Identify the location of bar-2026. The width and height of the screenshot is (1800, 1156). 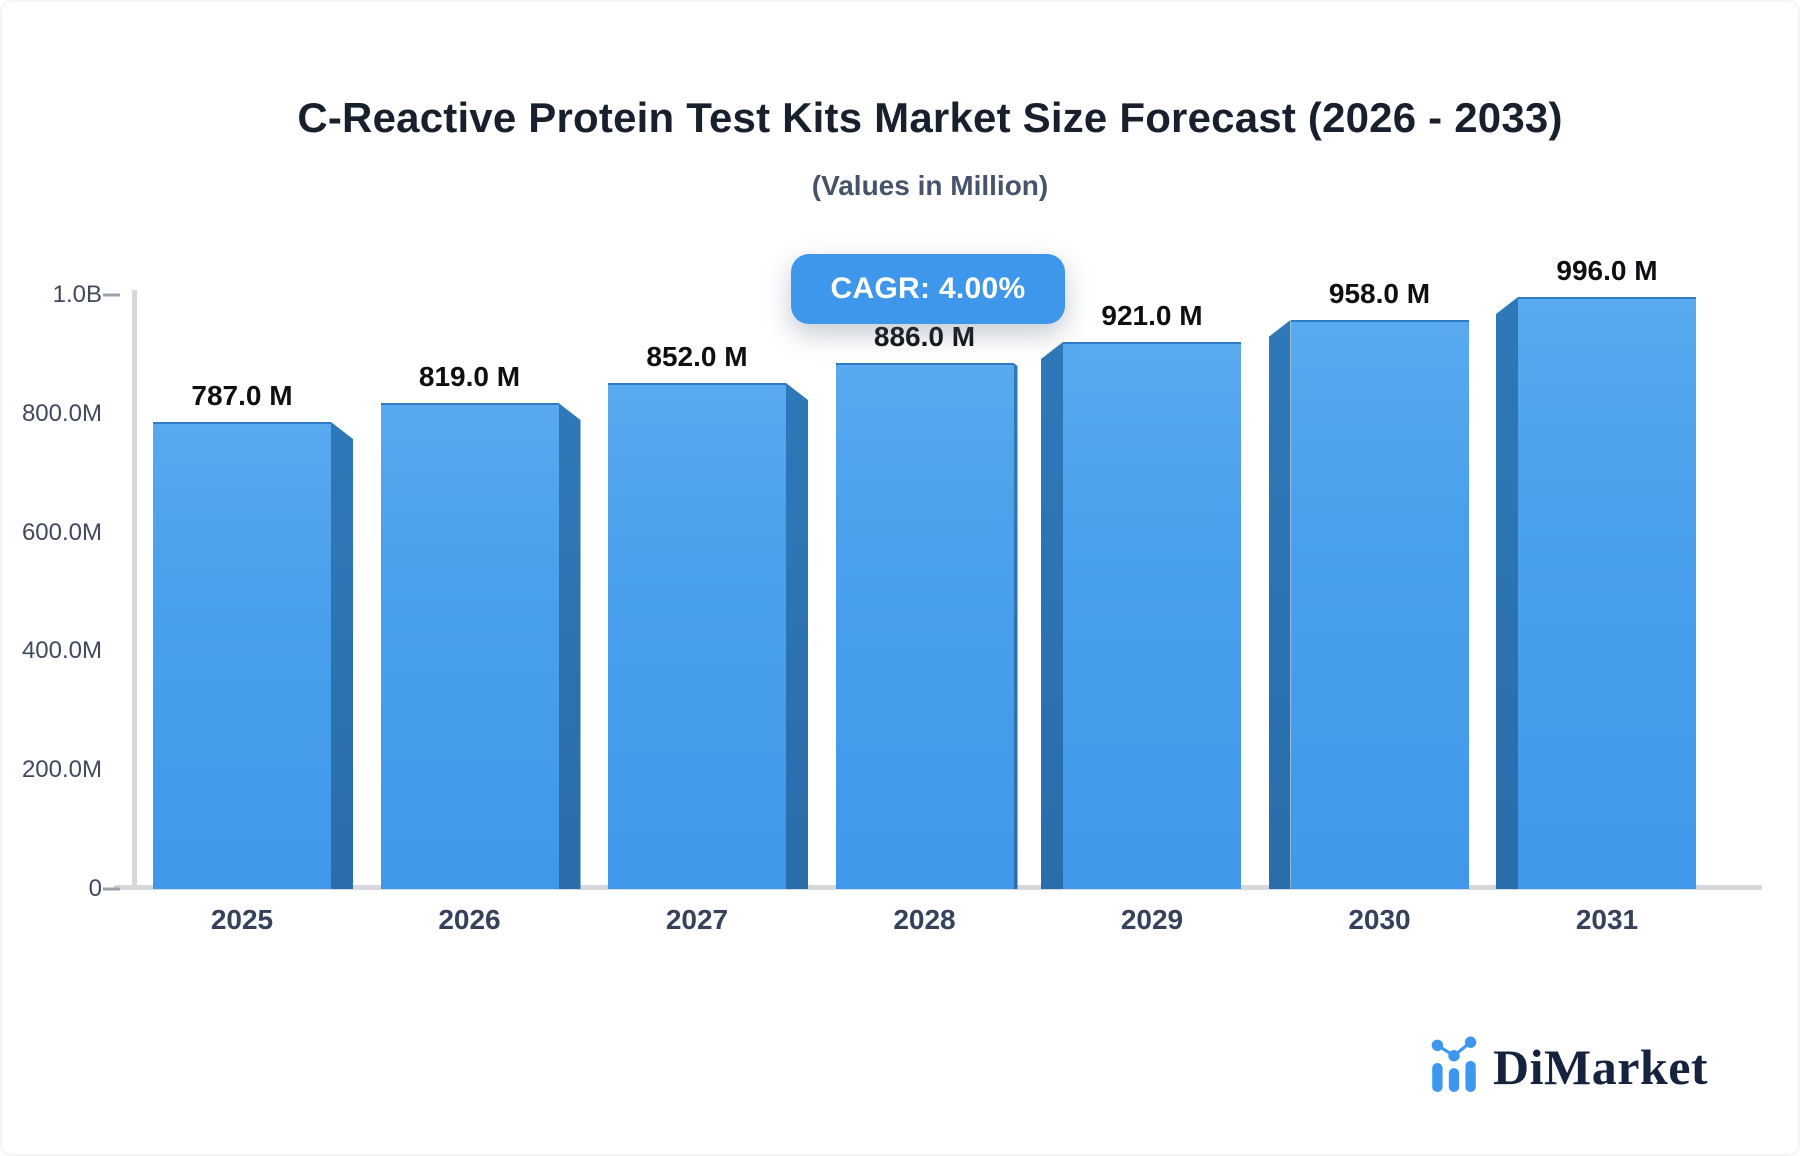
(480, 646).